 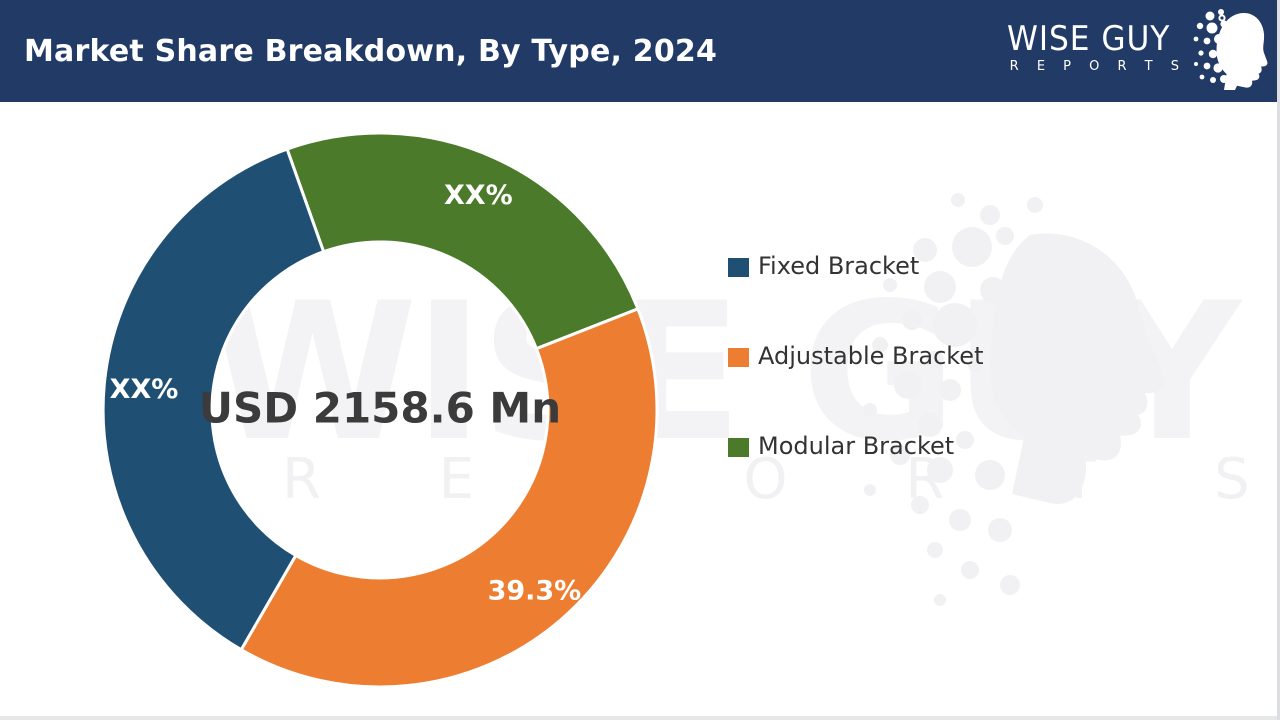 I want to click on bottom-edge-divider, so click(x=640, y=718).